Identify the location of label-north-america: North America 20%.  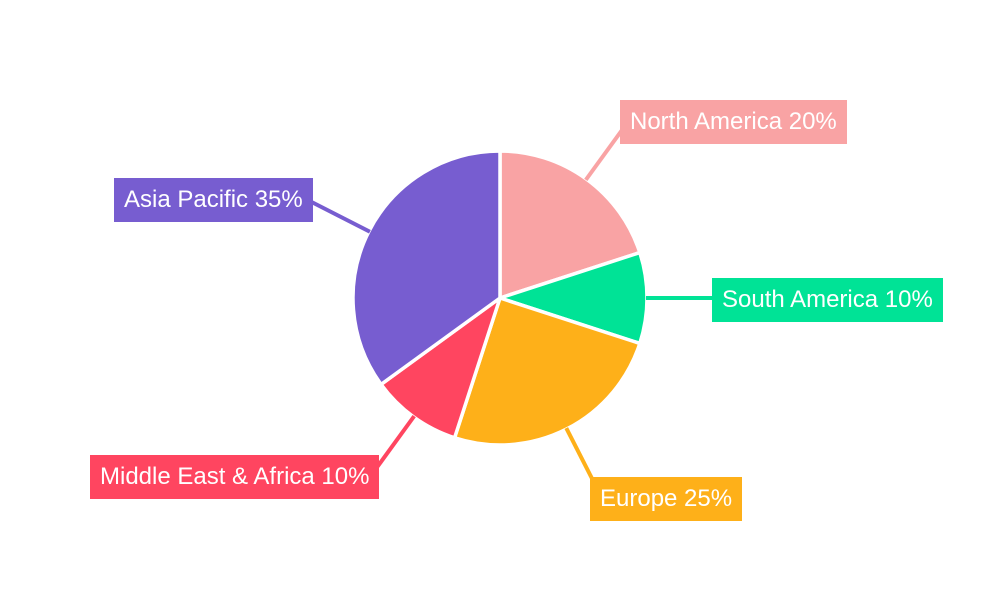
(733, 122).